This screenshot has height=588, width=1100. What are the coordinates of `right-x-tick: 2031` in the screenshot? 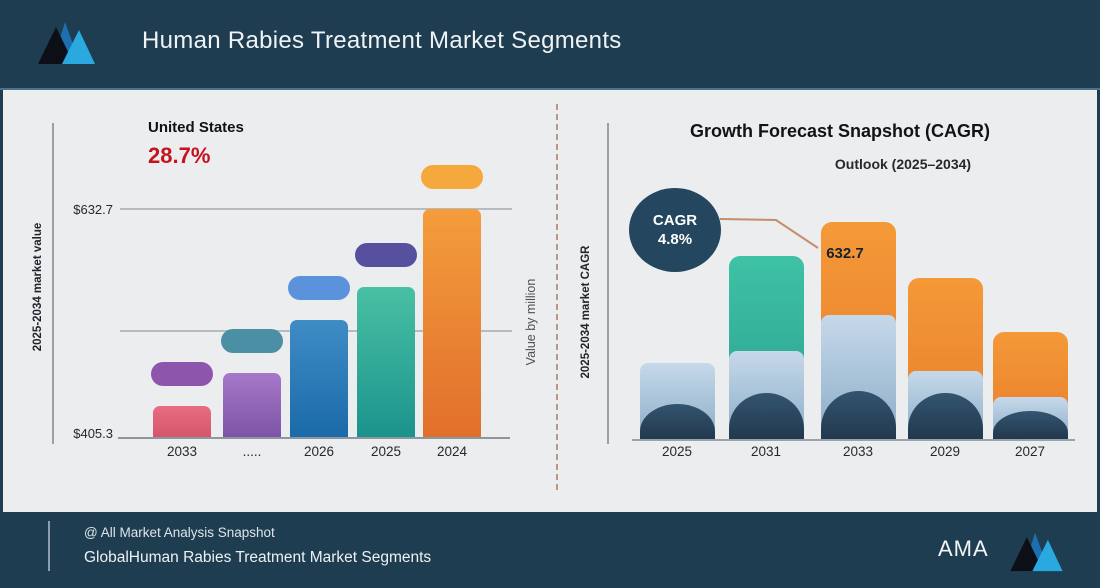 It's located at (766, 451).